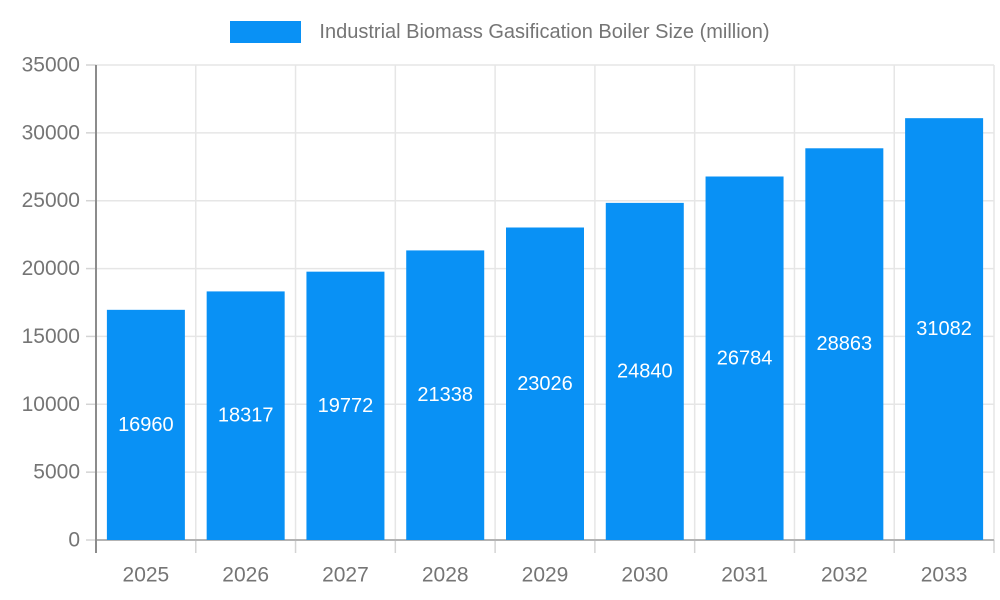 The height and width of the screenshot is (600, 1000). I want to click on bar-value-label: 21338, so click(445, 395).